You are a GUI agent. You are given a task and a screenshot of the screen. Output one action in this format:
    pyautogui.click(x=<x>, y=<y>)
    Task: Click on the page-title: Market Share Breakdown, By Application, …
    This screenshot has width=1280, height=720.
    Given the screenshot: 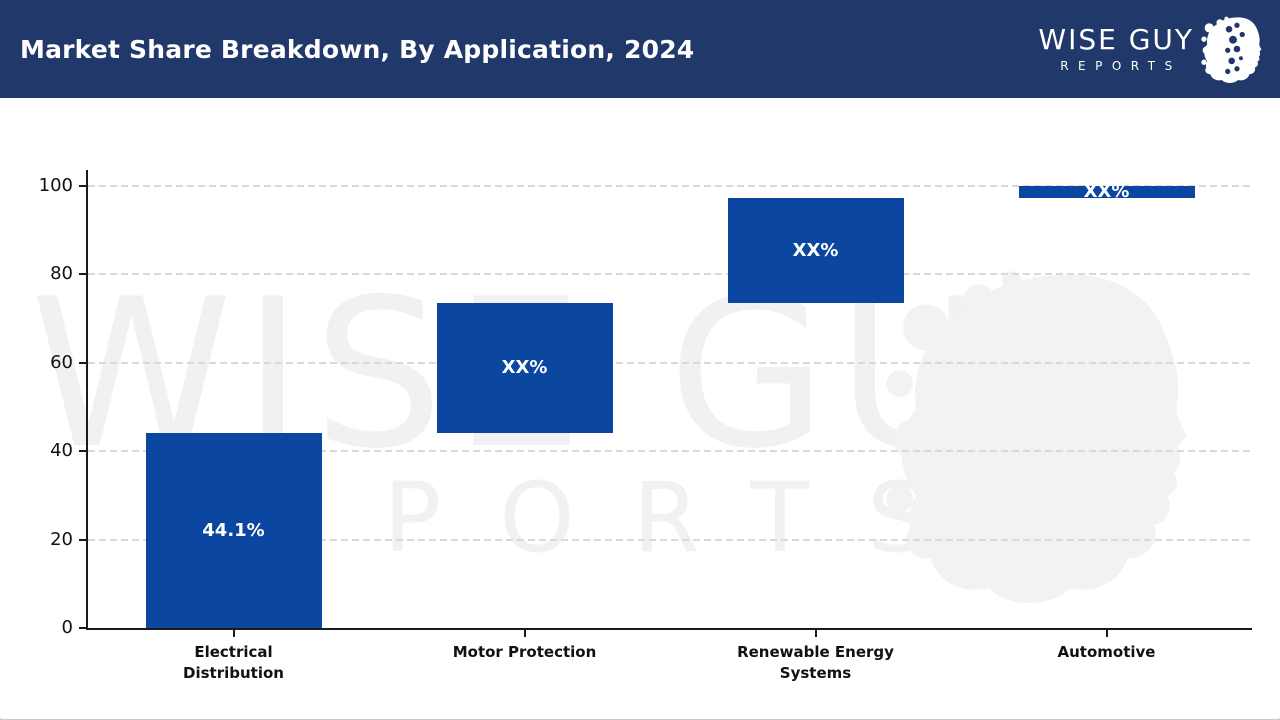 What is the action you would take?
    pyautogui.click(x=357, y=49)
    